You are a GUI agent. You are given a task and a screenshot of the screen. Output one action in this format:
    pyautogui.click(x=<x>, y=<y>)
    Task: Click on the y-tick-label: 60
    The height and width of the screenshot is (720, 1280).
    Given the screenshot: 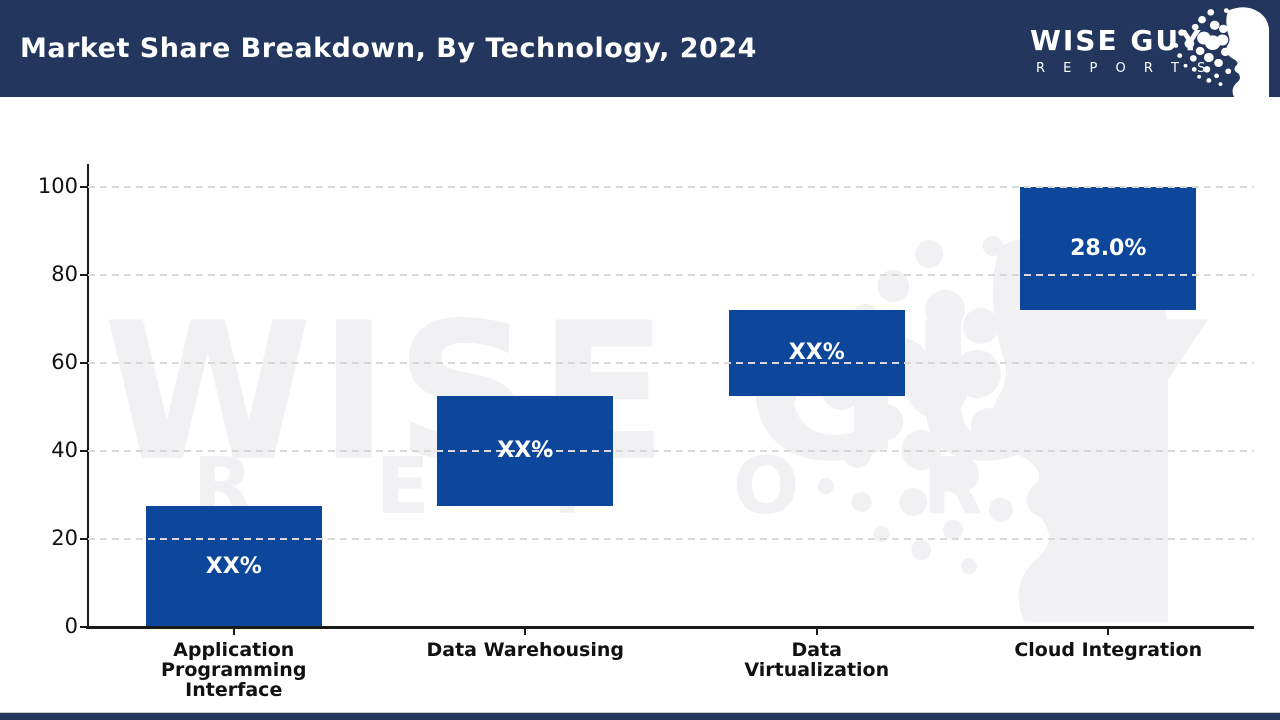 What is the action you would take?
    pyautogui.click(x=64, y=362)
    